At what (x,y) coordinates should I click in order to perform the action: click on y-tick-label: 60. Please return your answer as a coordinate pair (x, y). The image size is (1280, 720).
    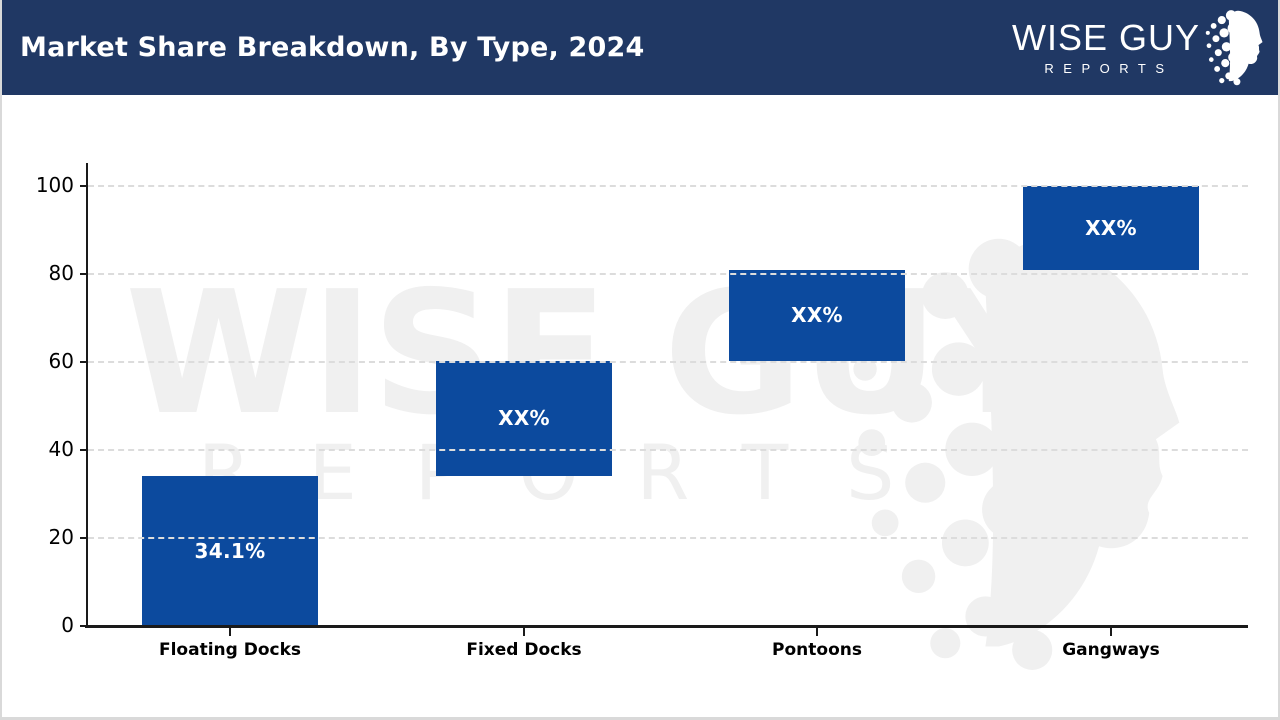
    Looking at the image, I should click on (61, 361).